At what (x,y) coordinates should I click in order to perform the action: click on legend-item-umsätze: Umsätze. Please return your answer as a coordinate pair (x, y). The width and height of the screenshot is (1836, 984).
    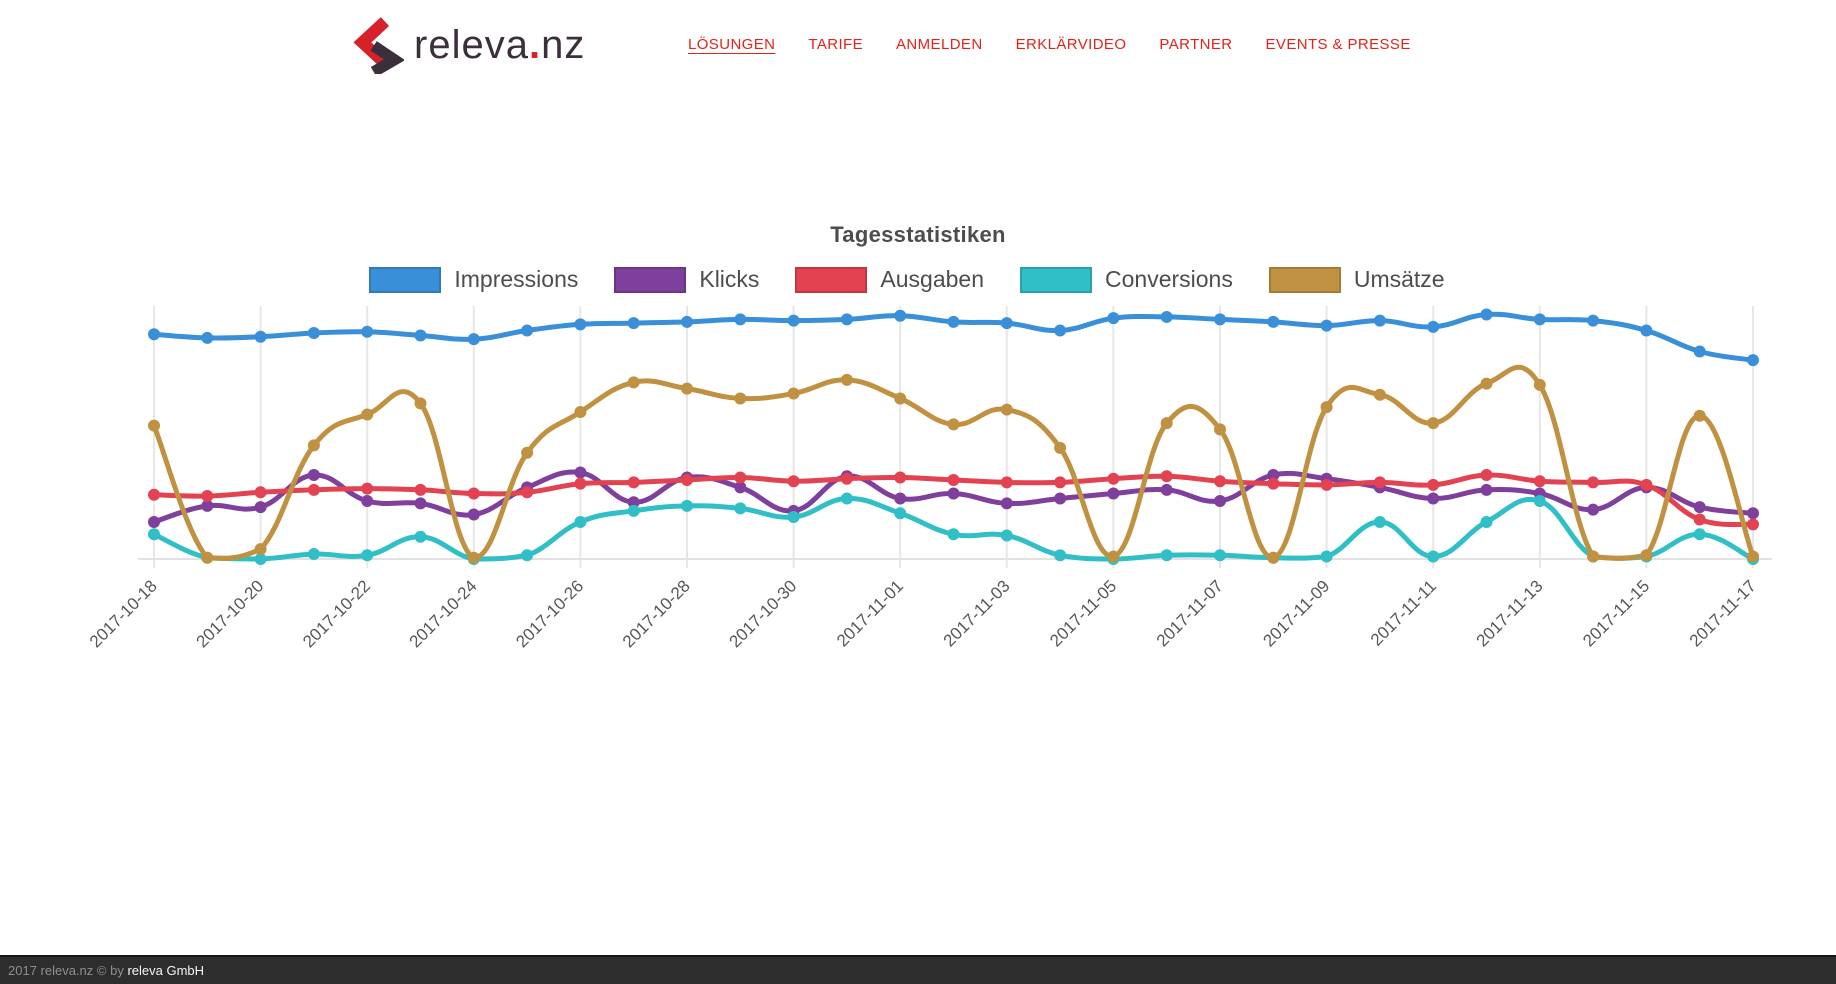
    Looking at the image, I should click on (1356, 279).